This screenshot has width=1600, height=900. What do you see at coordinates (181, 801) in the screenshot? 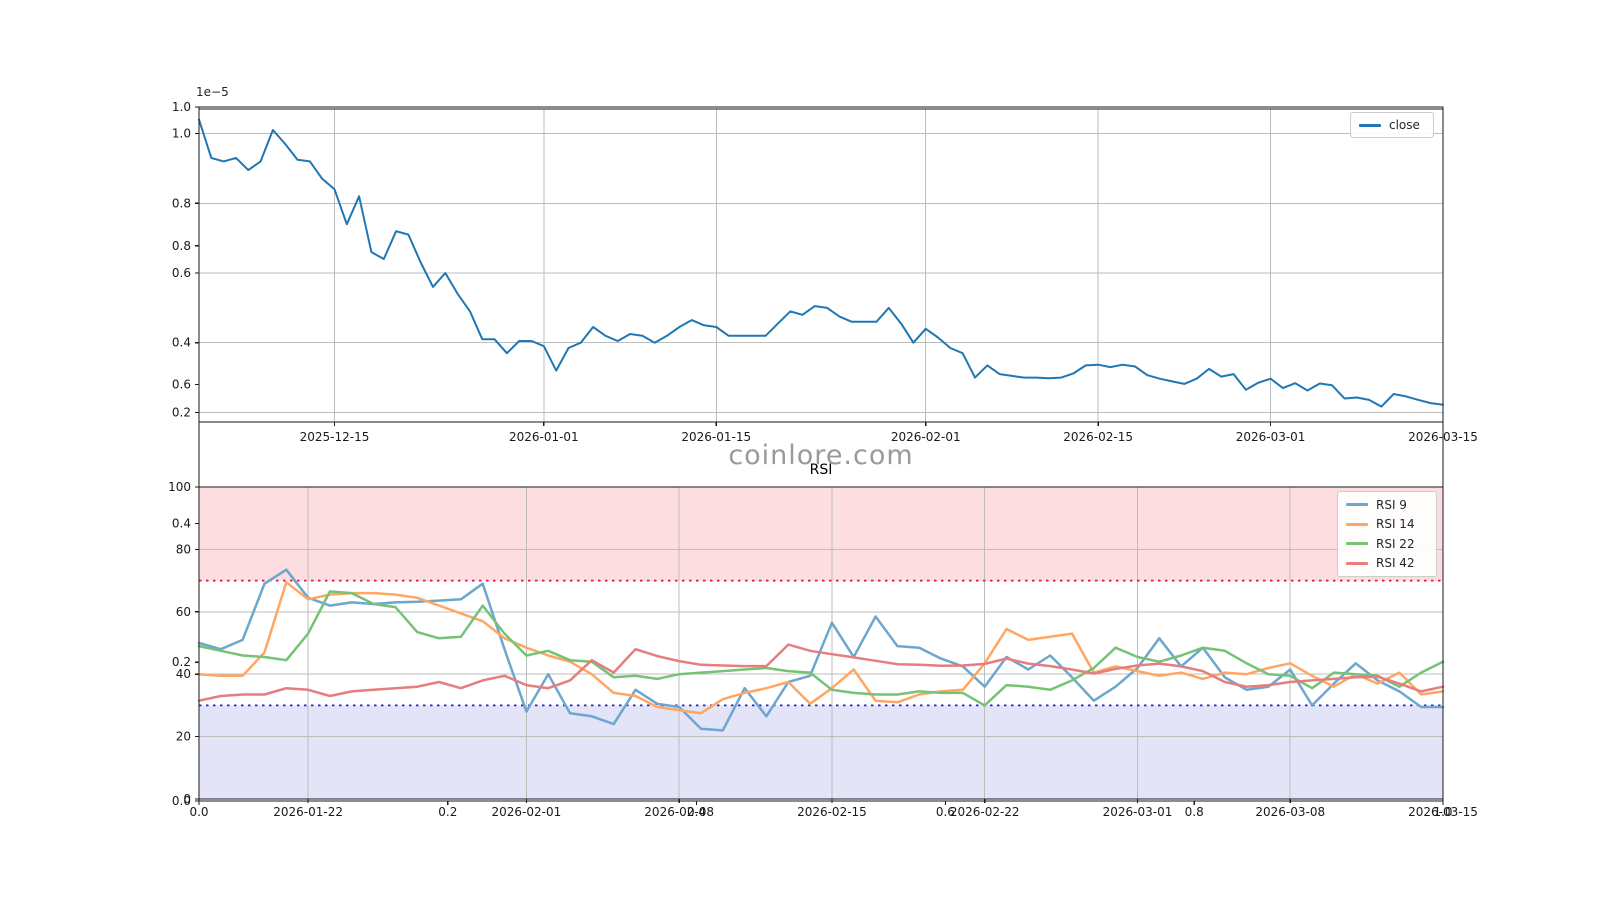
I see `overlay-y-tick-label: 0.0` at bounding box center [181, 801].